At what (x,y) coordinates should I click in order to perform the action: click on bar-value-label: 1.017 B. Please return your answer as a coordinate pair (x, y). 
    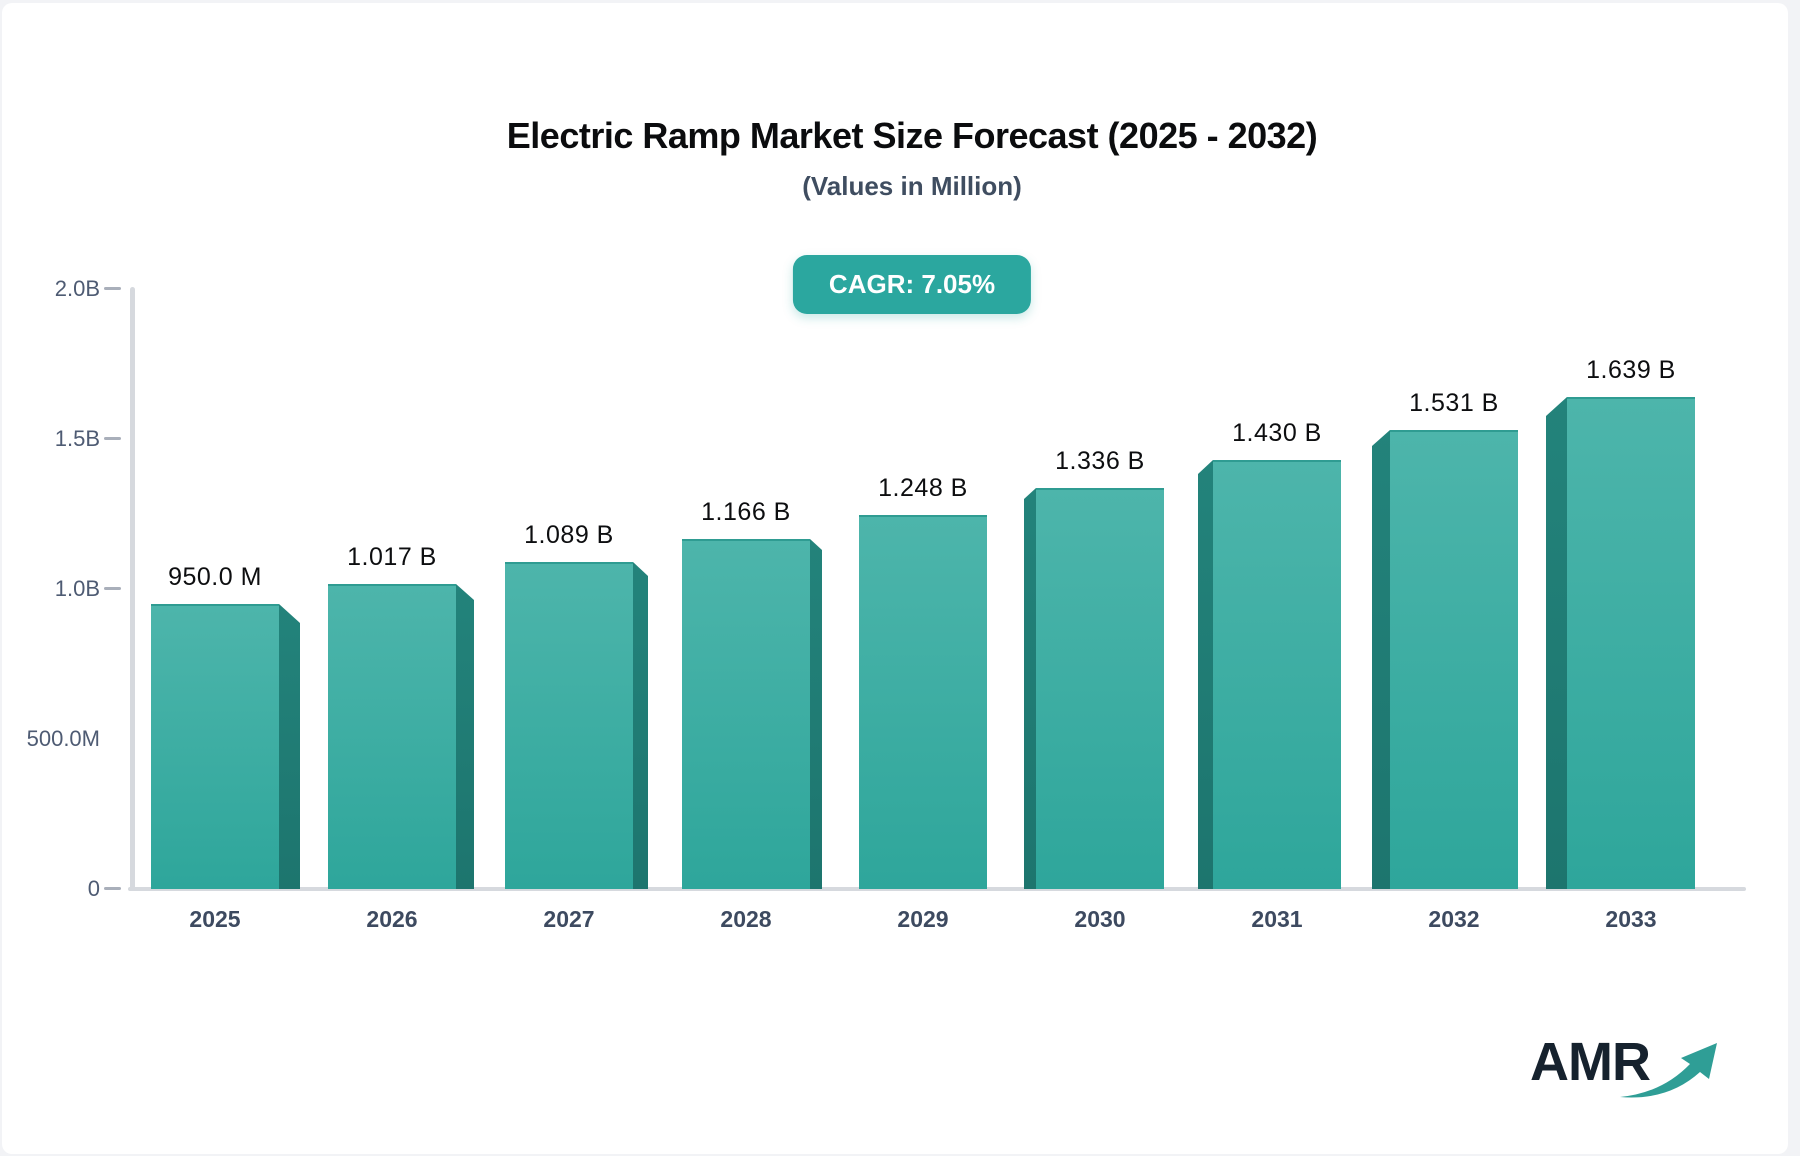
    Looking at the image, I should click on (392, 557).